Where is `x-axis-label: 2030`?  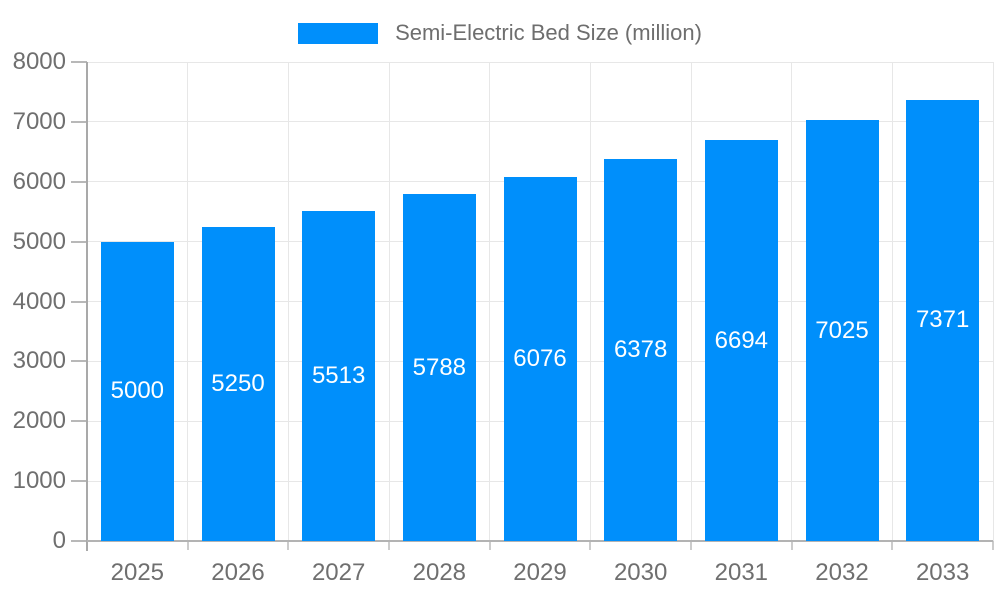 x-axis-label: 2030 is located at coordinates (640, 572).